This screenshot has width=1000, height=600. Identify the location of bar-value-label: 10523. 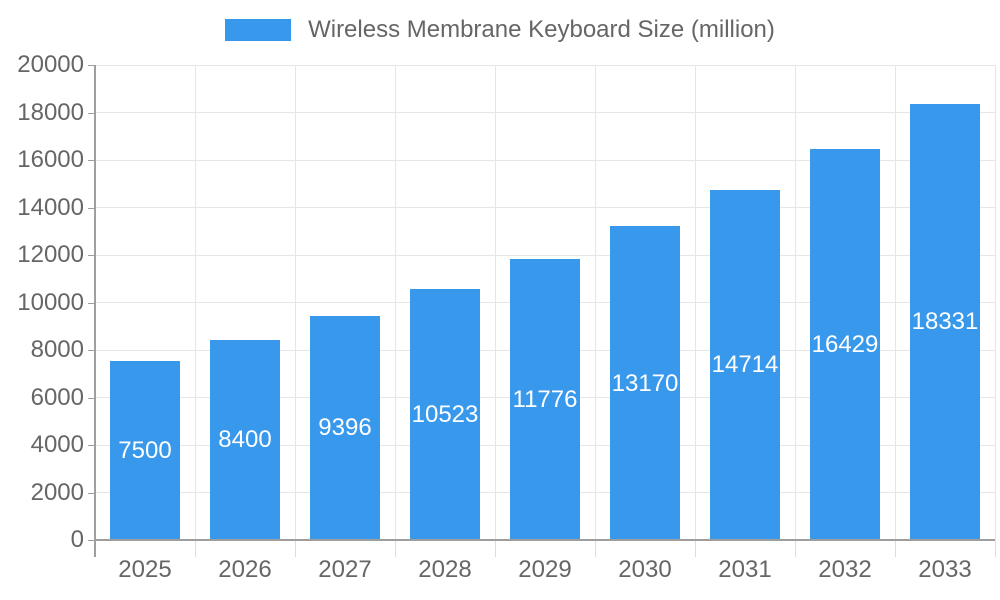
(445, 415).